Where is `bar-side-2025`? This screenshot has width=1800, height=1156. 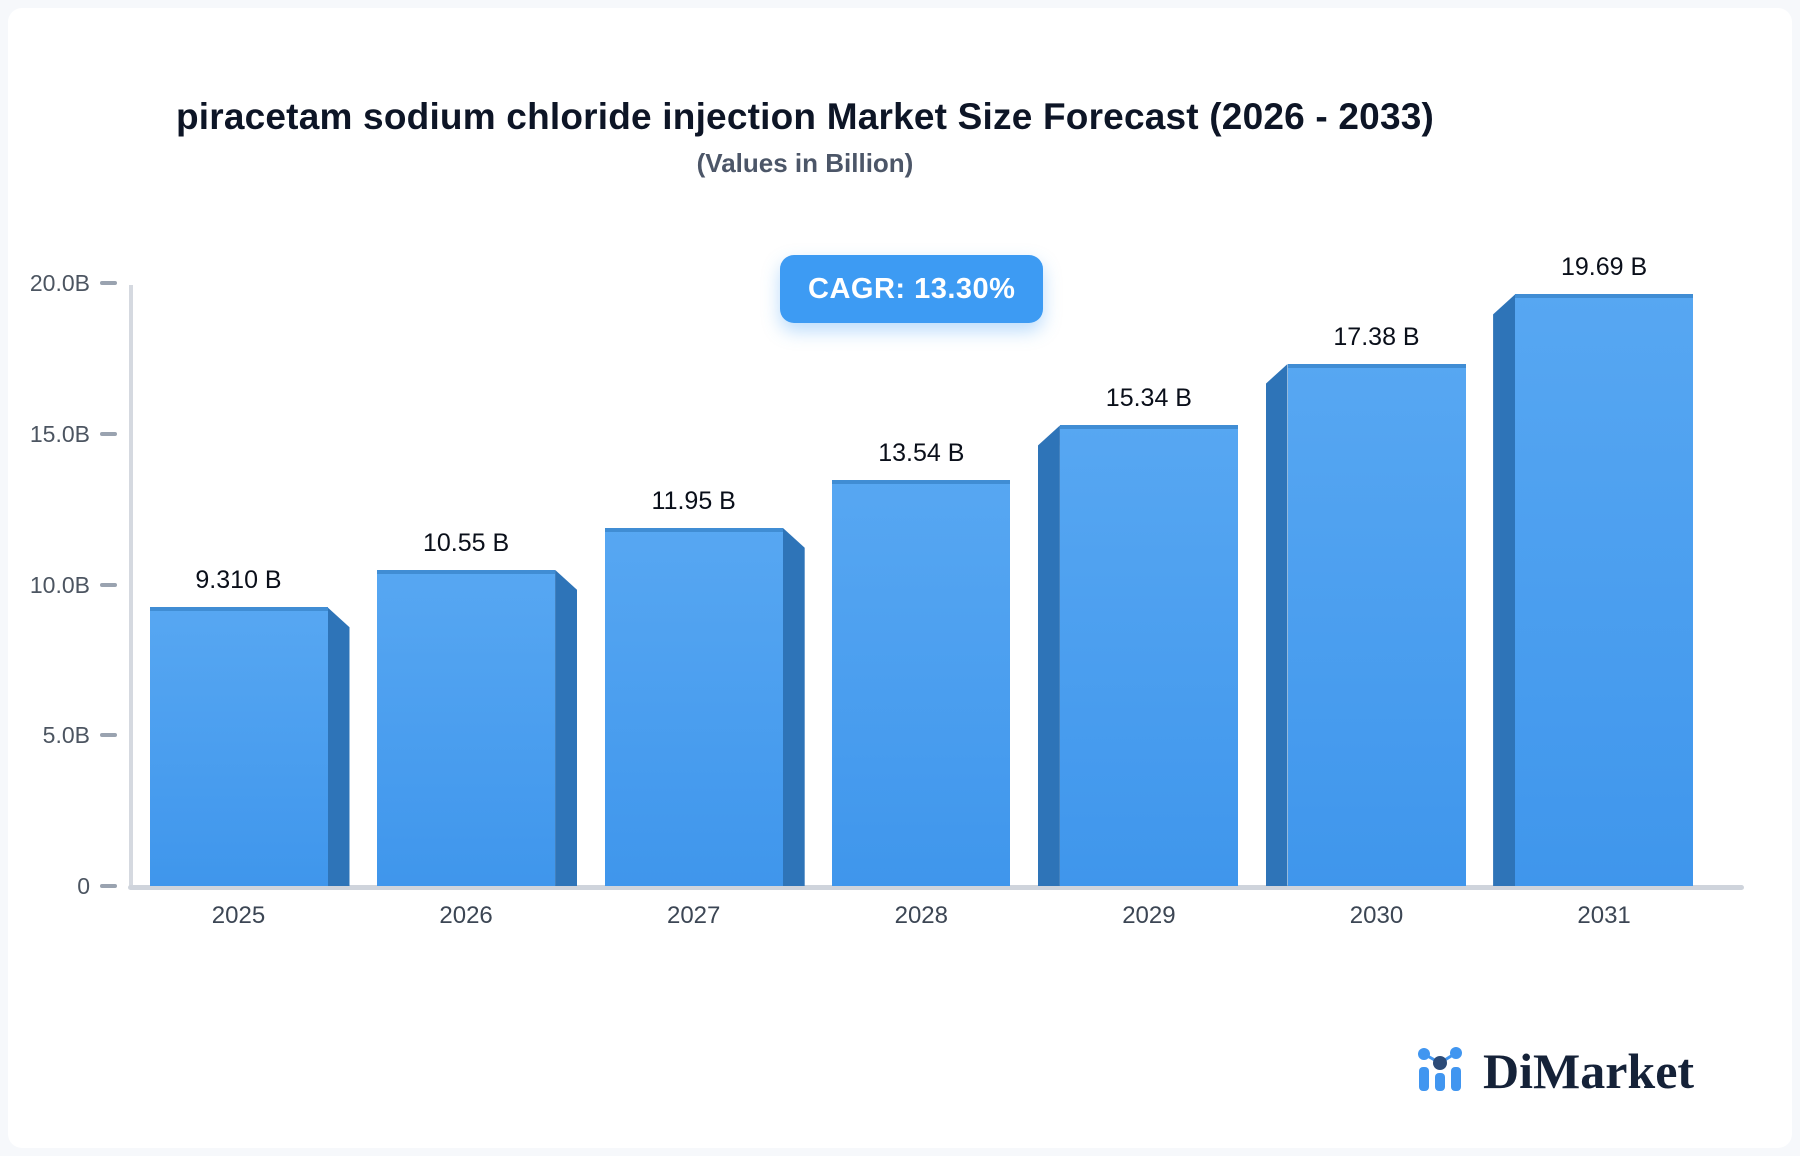 bar-side-2025 is located at coordinates (338, 746).